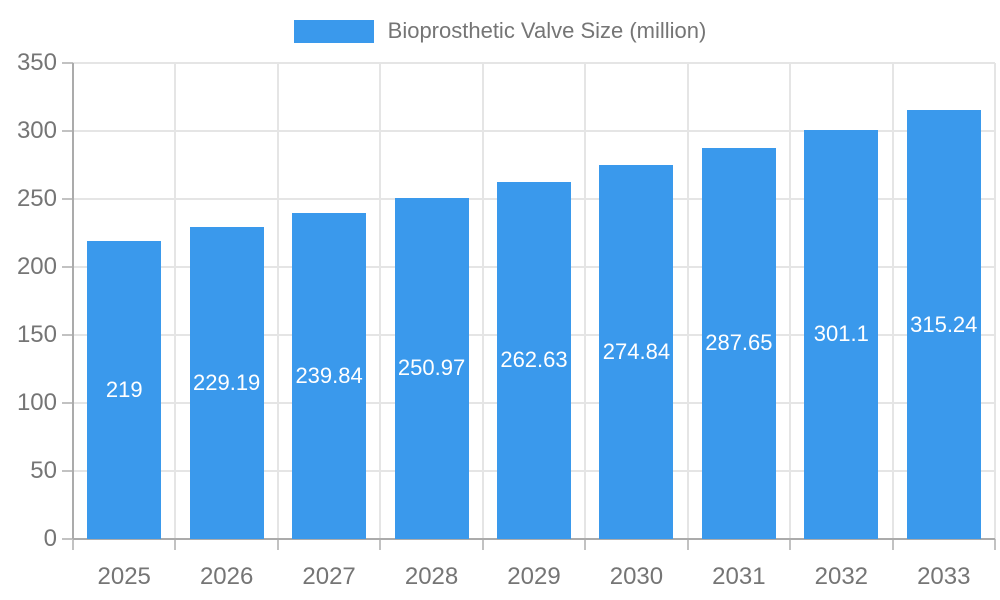 This screenshot has height=600, width=1000. Describe the element at coordinates (944, 576) in the screenshot. I see `x-axis-tick-label: 2033` at that location.